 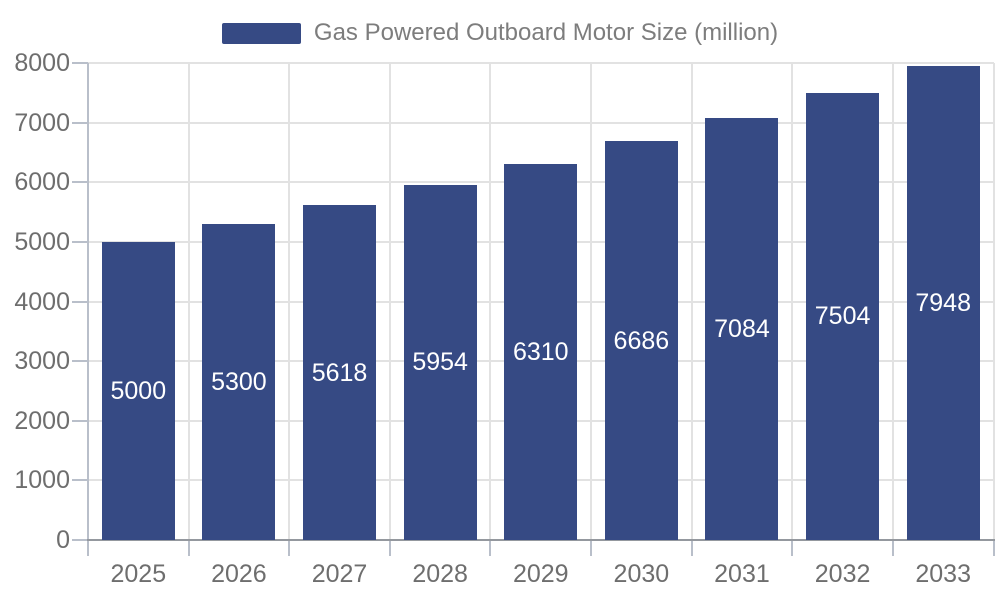 I want to click on bar-value-label: 7504, so click(x=842, y=316).